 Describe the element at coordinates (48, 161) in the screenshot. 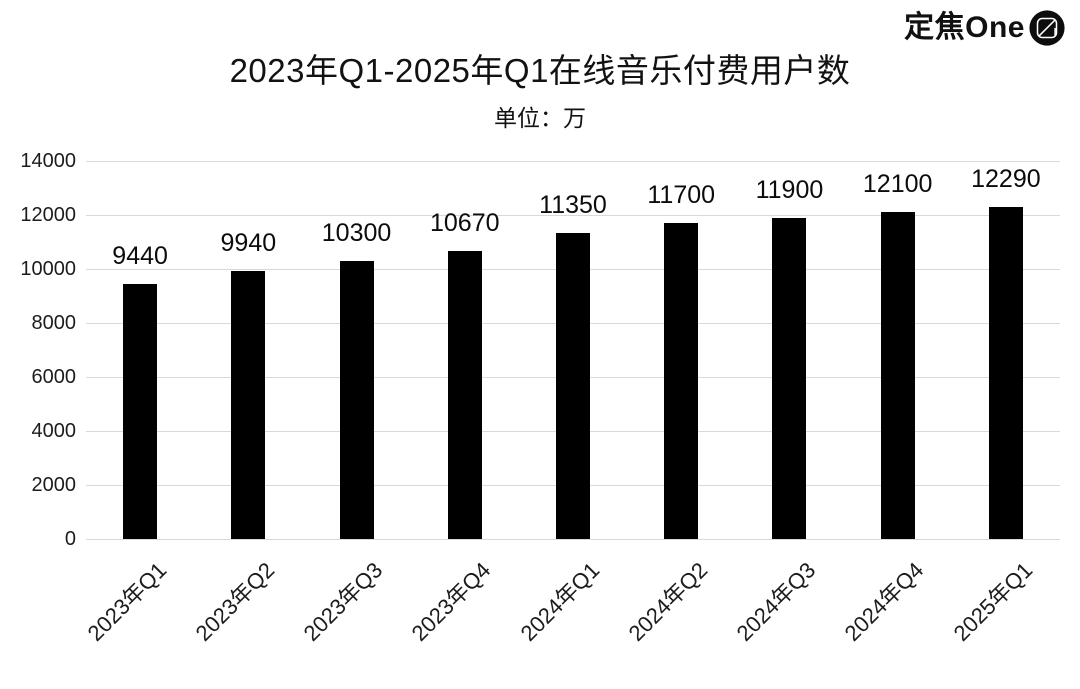

I see `y-axis-tick-label: 14000` at that location.